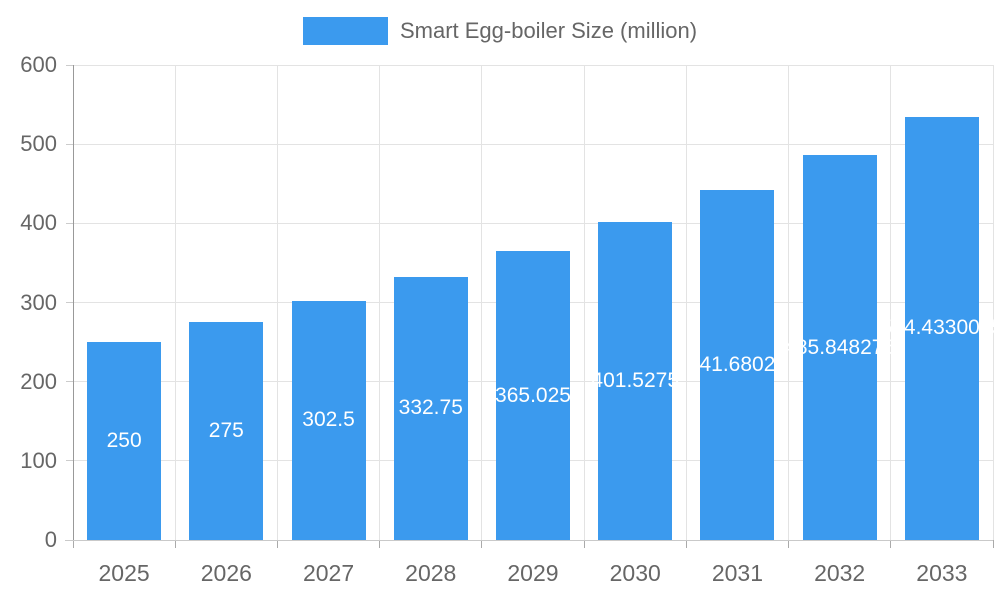 The width and height of the screenshot is (1000, 600). What do you see at coordinates (38, 64) in the screenshot?
I see `y-axis-label: 600` at bounding box center [38, 64].